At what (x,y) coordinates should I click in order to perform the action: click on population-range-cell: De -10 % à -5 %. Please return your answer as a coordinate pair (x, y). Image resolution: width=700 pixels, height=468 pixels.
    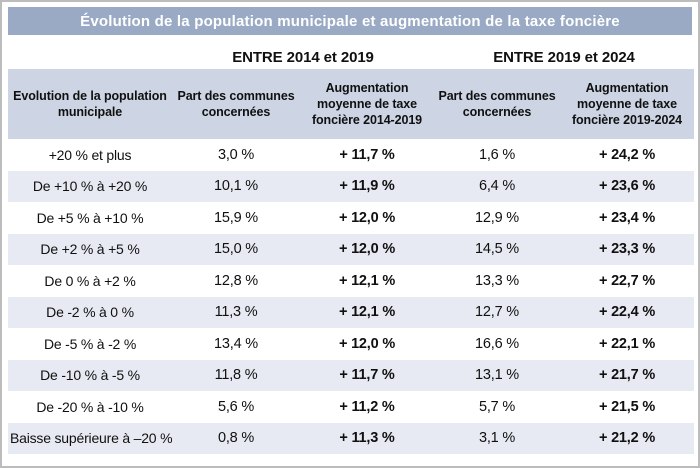
    Looking at the image, I should click on (90, 375).